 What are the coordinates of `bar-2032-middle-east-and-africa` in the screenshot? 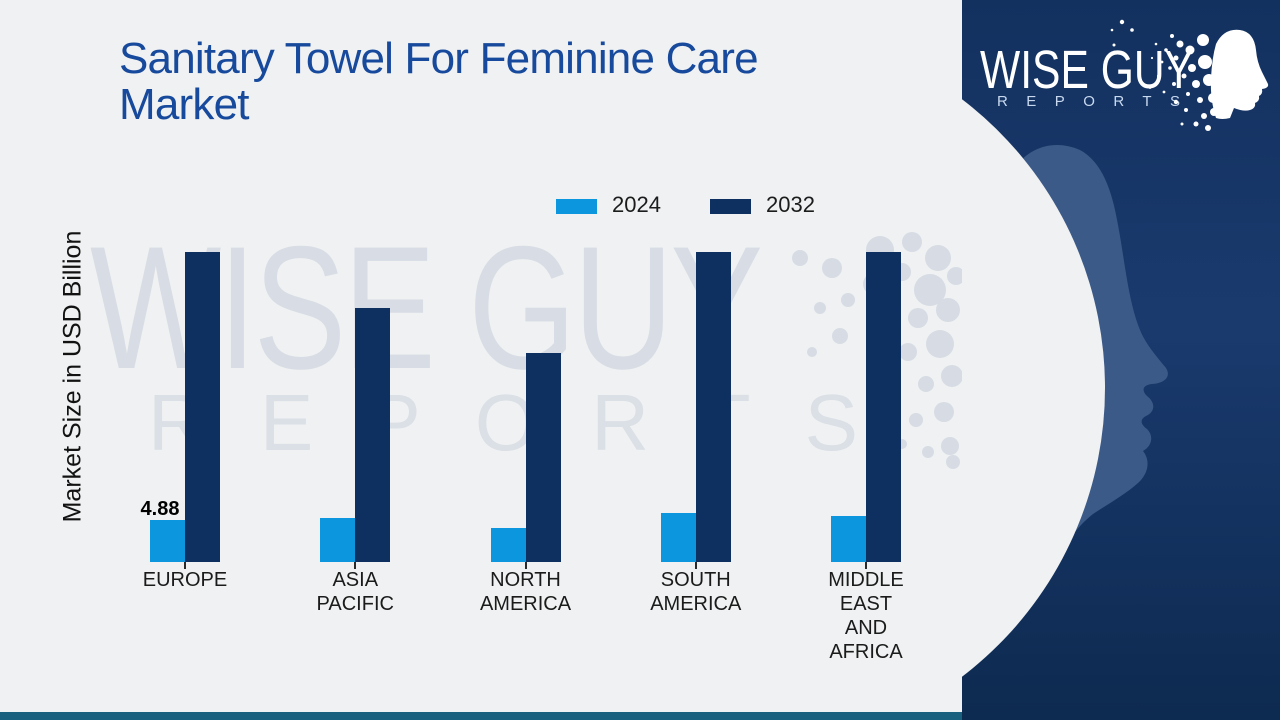 It's located at (883, 407).